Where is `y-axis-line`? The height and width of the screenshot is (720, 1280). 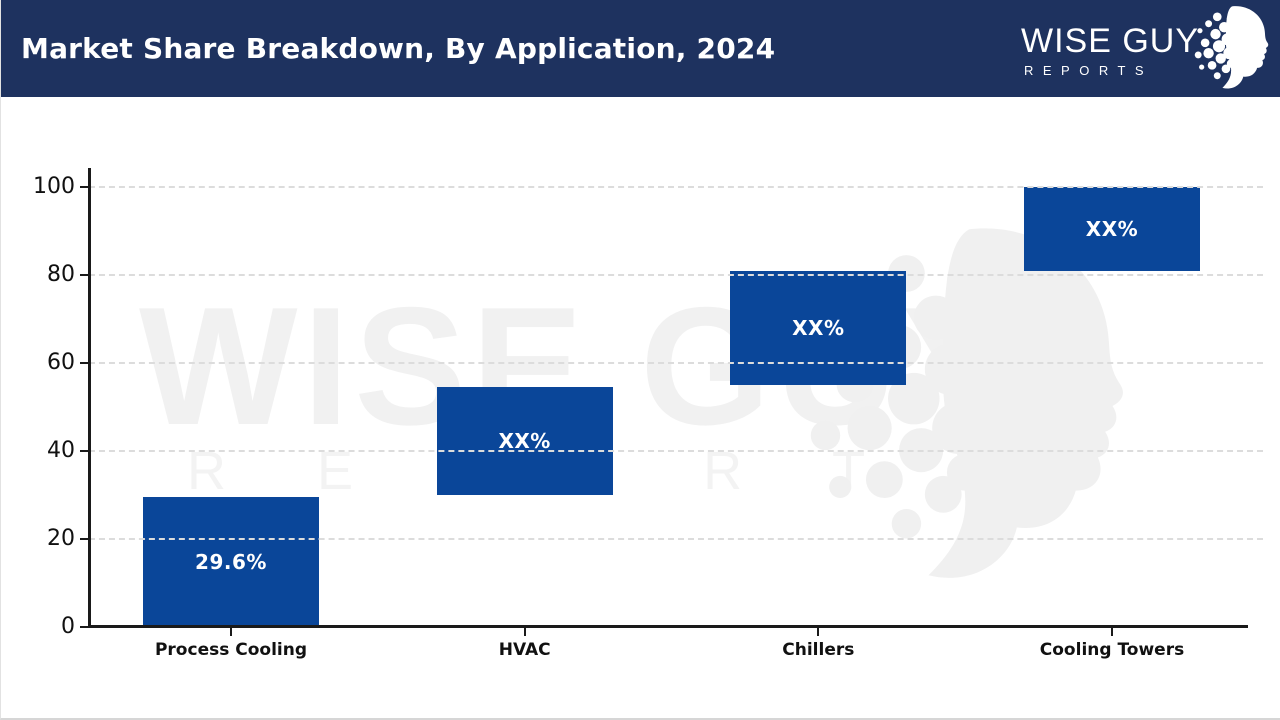
y-axis-line is located at coordinates (89, 398).